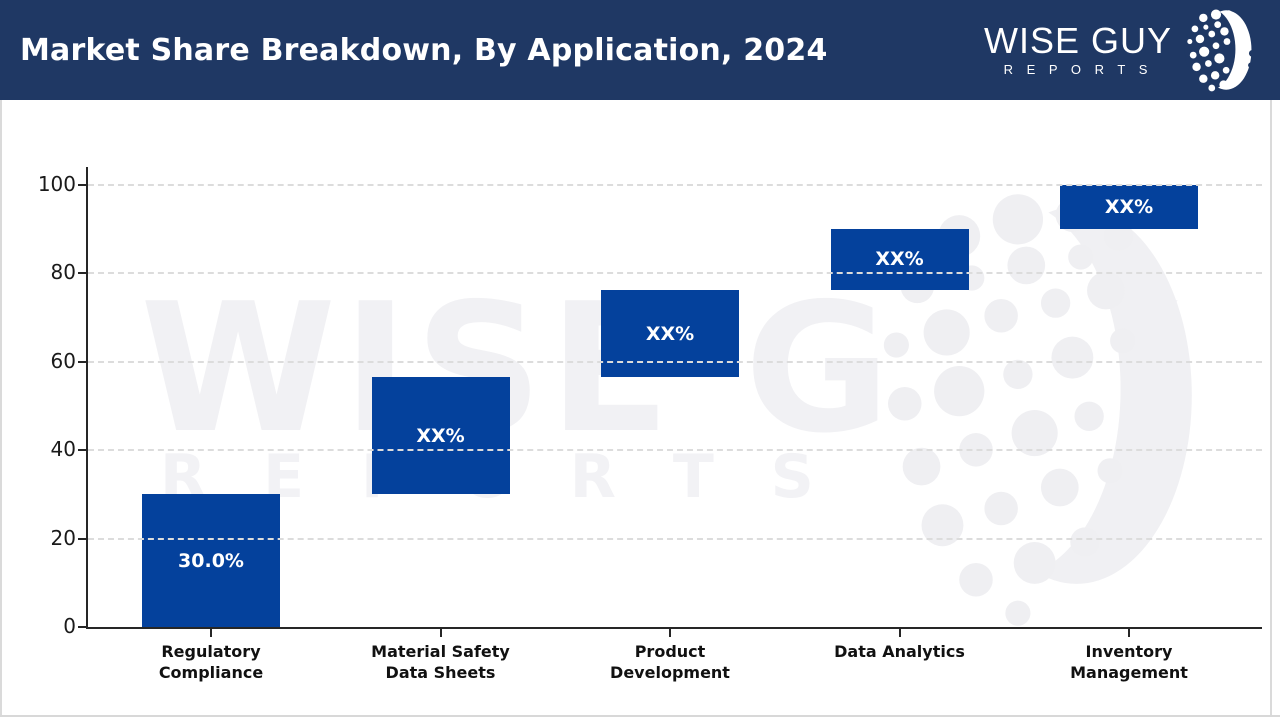 This screenshot has height=720, width=1280. Describe the element at coordinates (1078, 69) in the screenshot. I see `brand-subname: R E P O R T S` at that location.